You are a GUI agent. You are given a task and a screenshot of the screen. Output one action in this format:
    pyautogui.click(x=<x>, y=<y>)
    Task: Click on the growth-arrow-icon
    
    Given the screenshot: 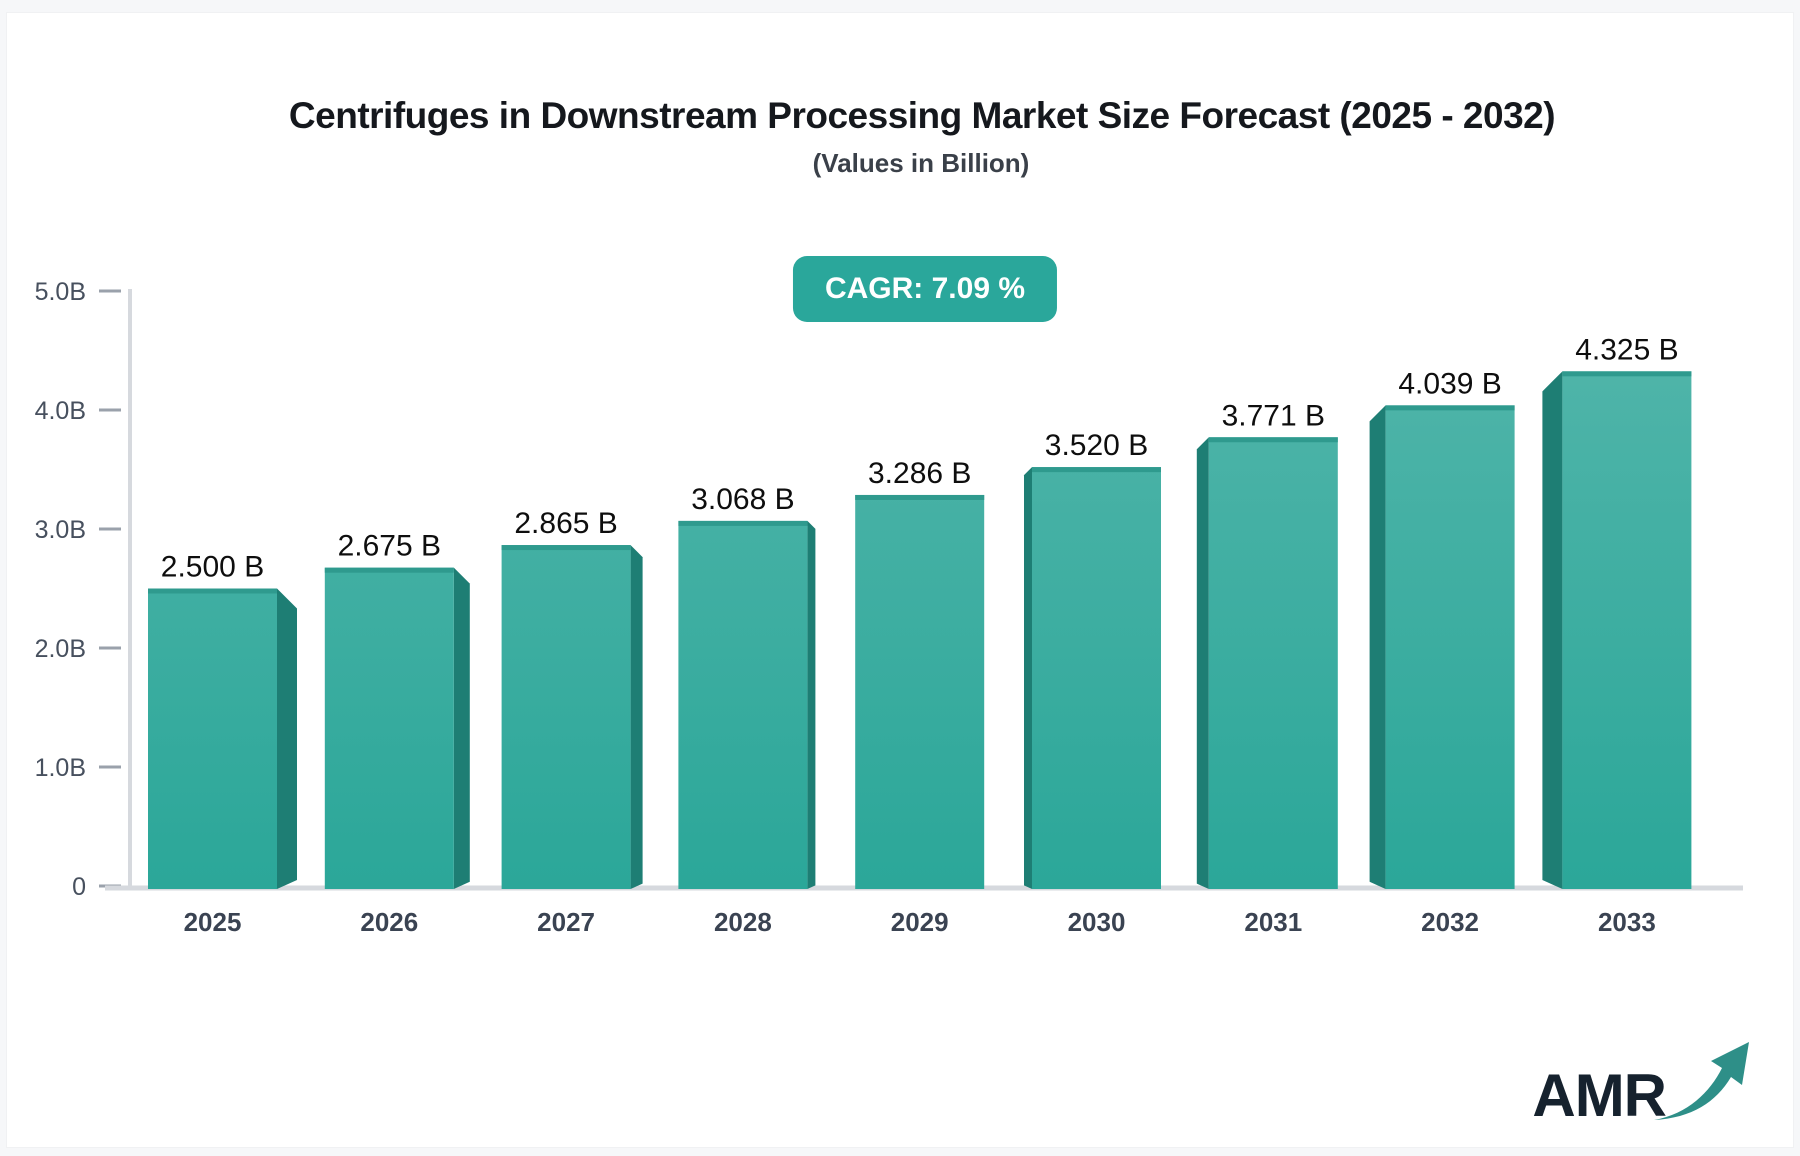 What is the action you would take?
    pyautogui.click(x=1701, y=1081)
    